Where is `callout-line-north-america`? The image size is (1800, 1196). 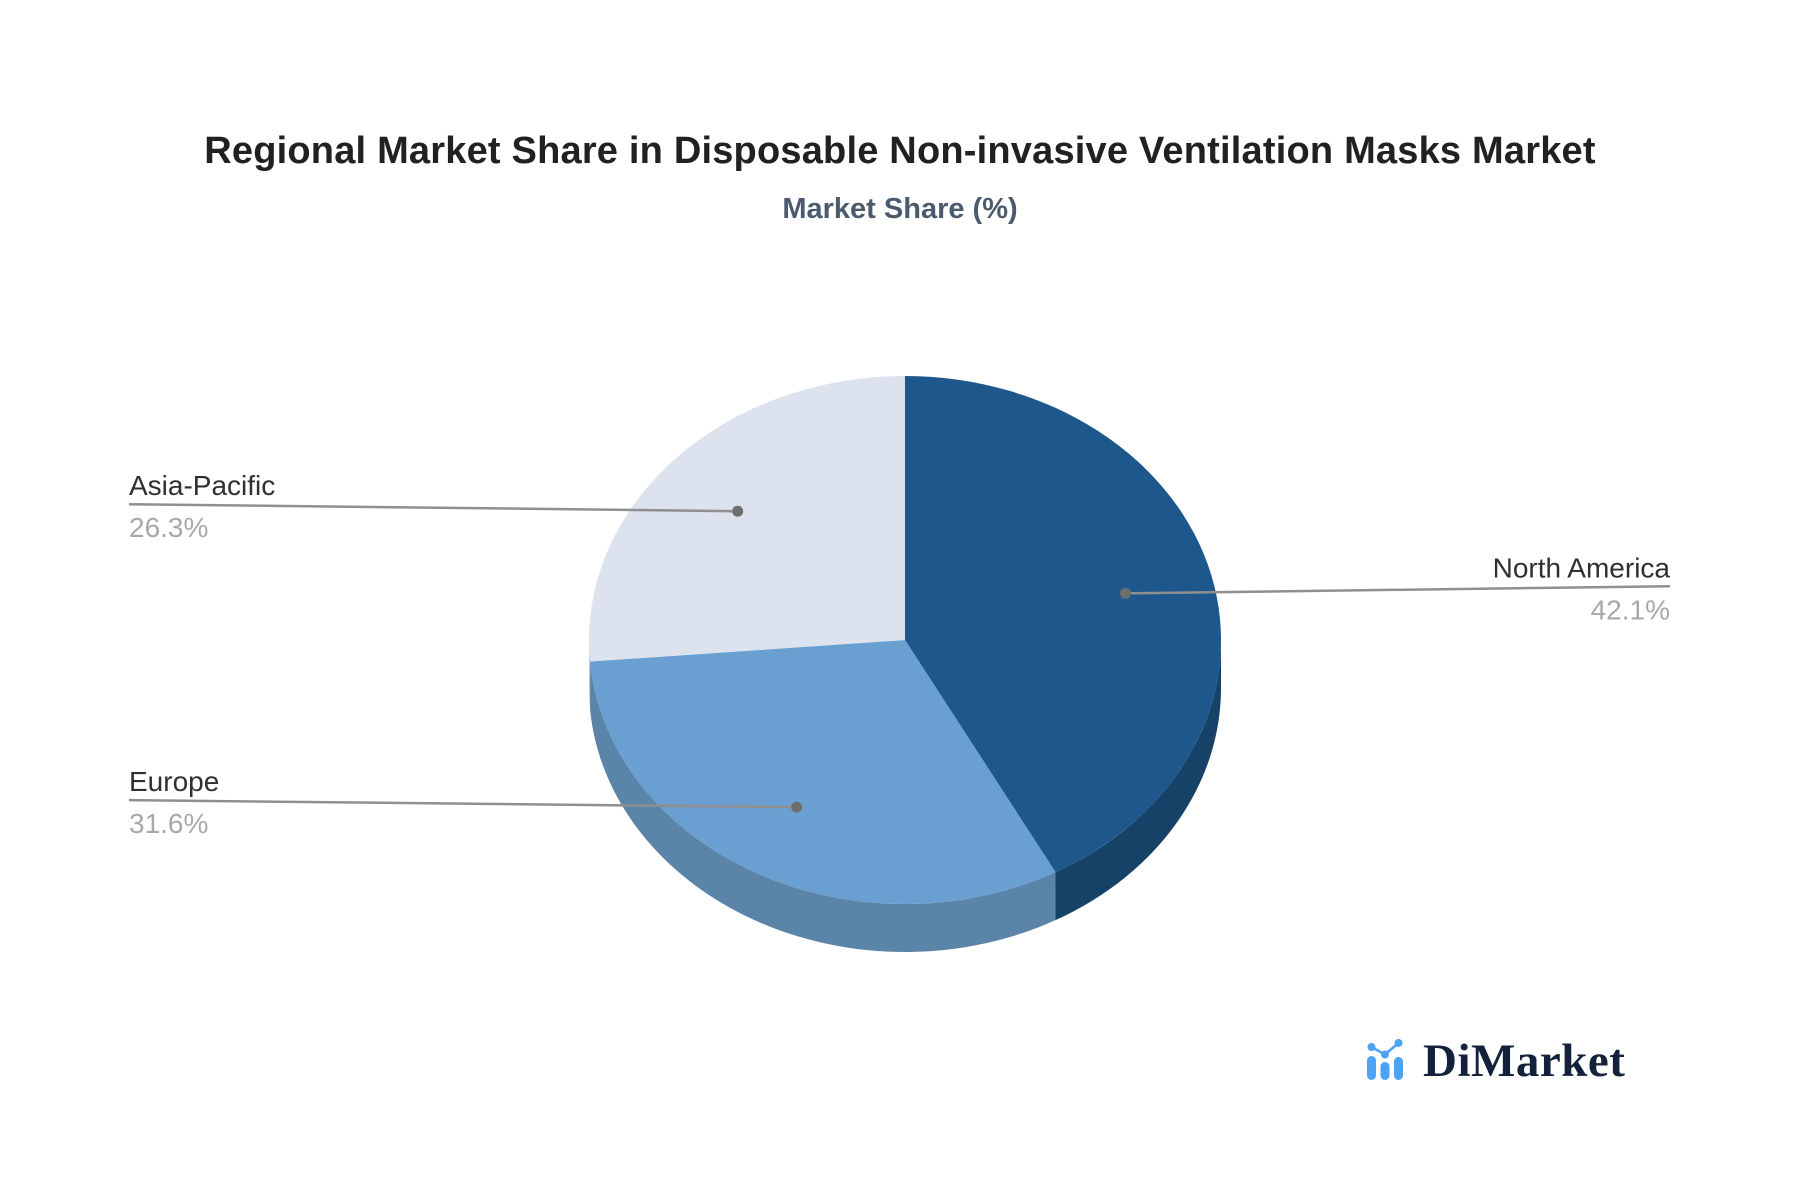 callout-line-north-america is located at coordinates (1398, 590).